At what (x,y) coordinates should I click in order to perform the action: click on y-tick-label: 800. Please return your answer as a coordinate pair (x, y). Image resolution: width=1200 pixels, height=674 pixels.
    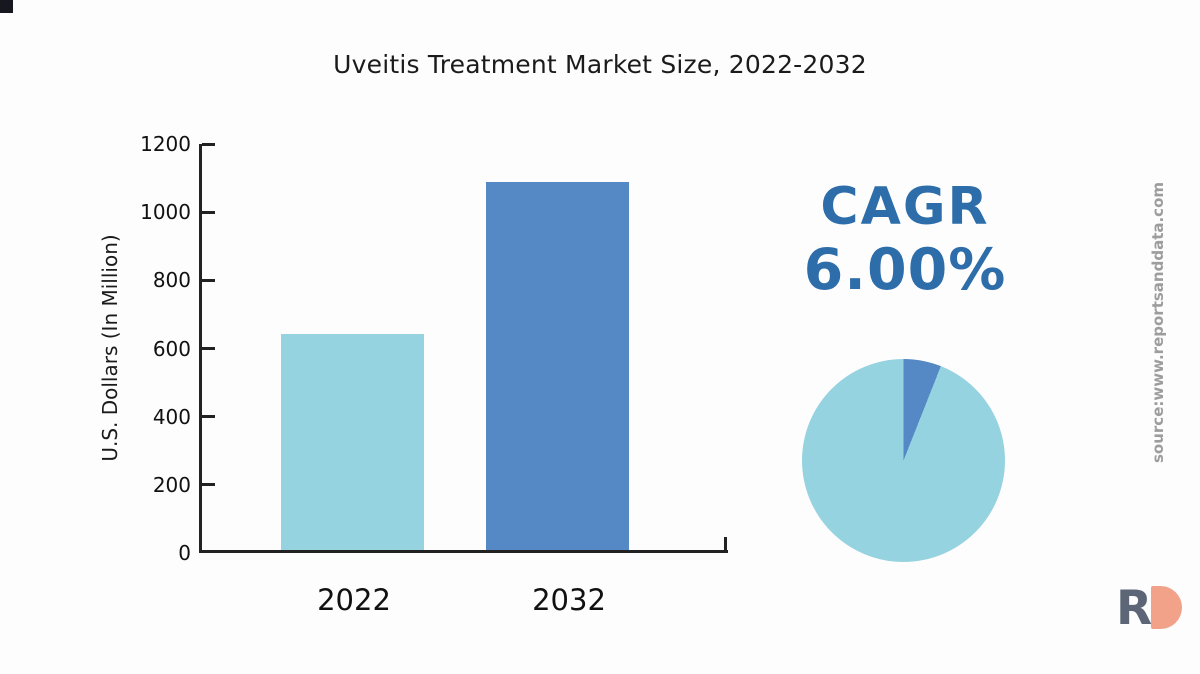
    Looking at the image, I should click on (171, 280).